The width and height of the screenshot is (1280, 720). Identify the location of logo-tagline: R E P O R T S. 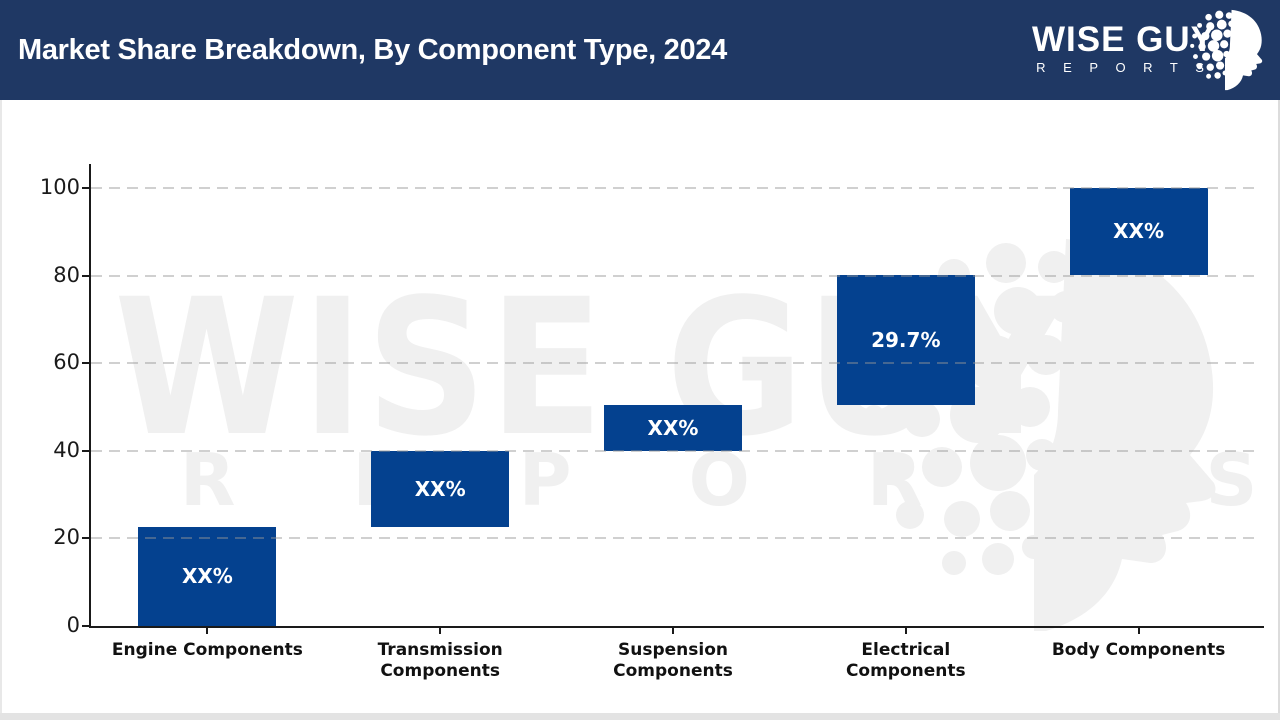
(1123, 67).